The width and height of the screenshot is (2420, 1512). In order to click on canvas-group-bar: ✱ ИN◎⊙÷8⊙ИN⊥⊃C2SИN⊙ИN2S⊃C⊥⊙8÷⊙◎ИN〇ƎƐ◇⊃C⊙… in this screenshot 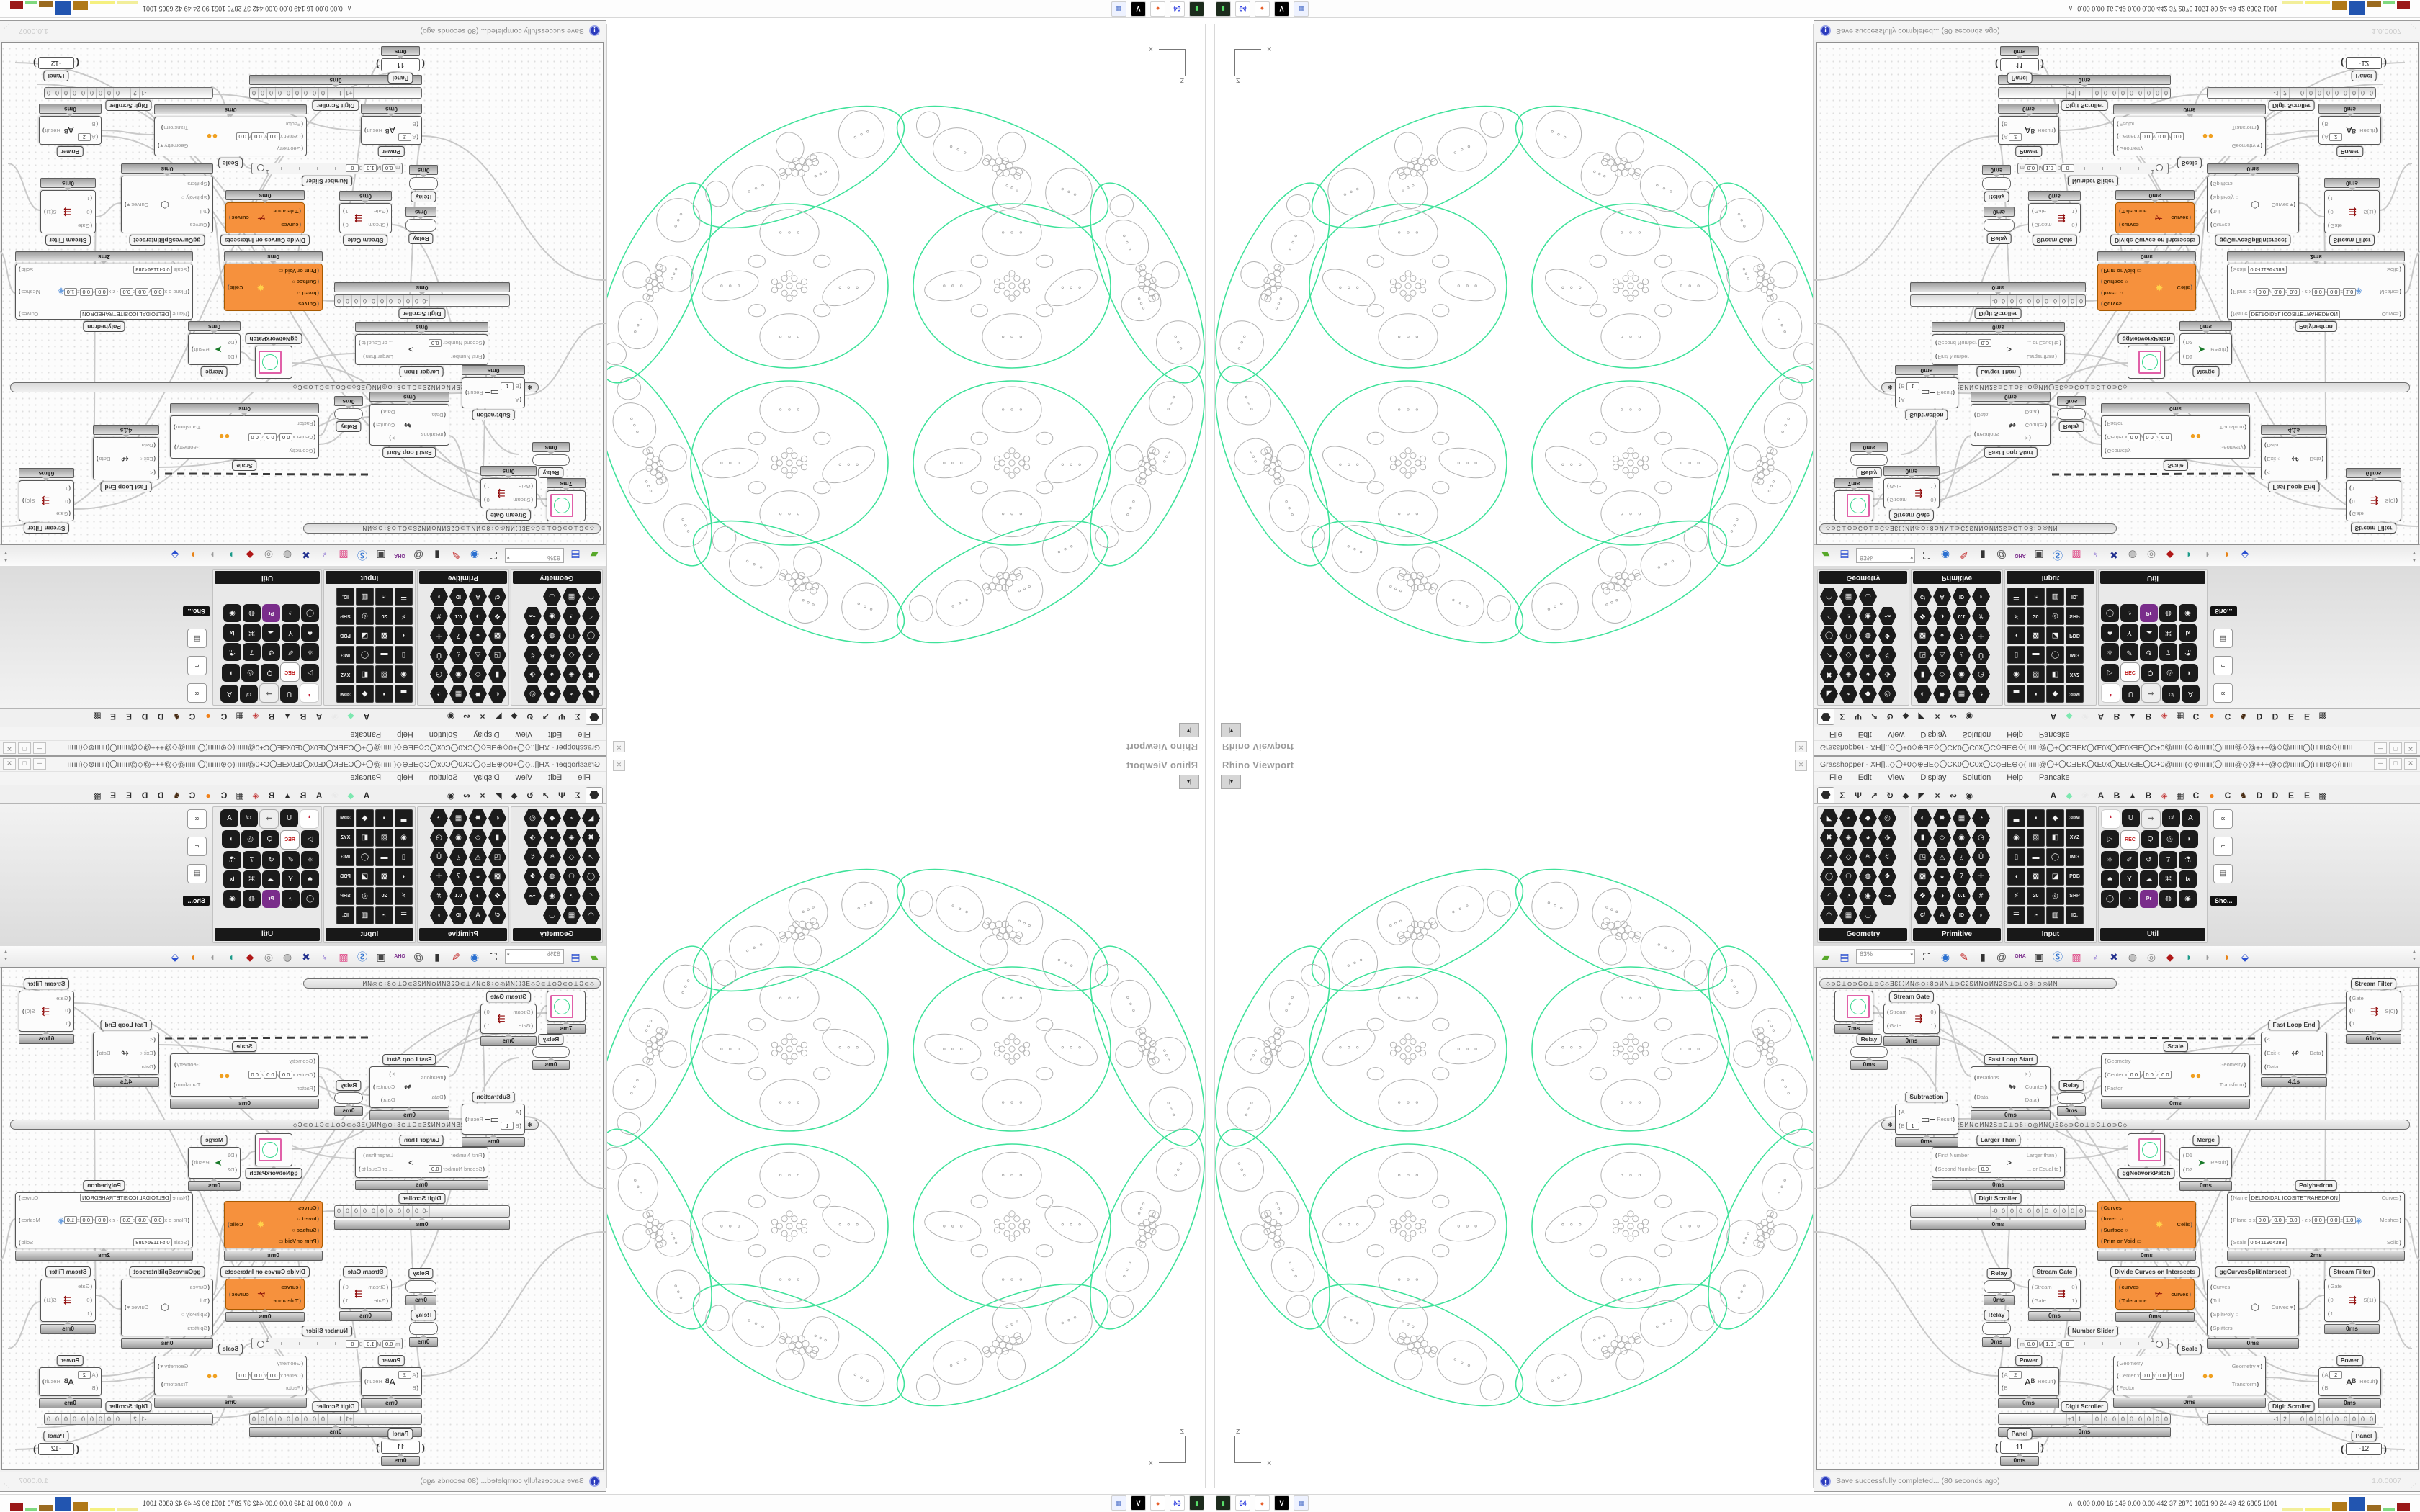, I will do `click(274, 387)`.